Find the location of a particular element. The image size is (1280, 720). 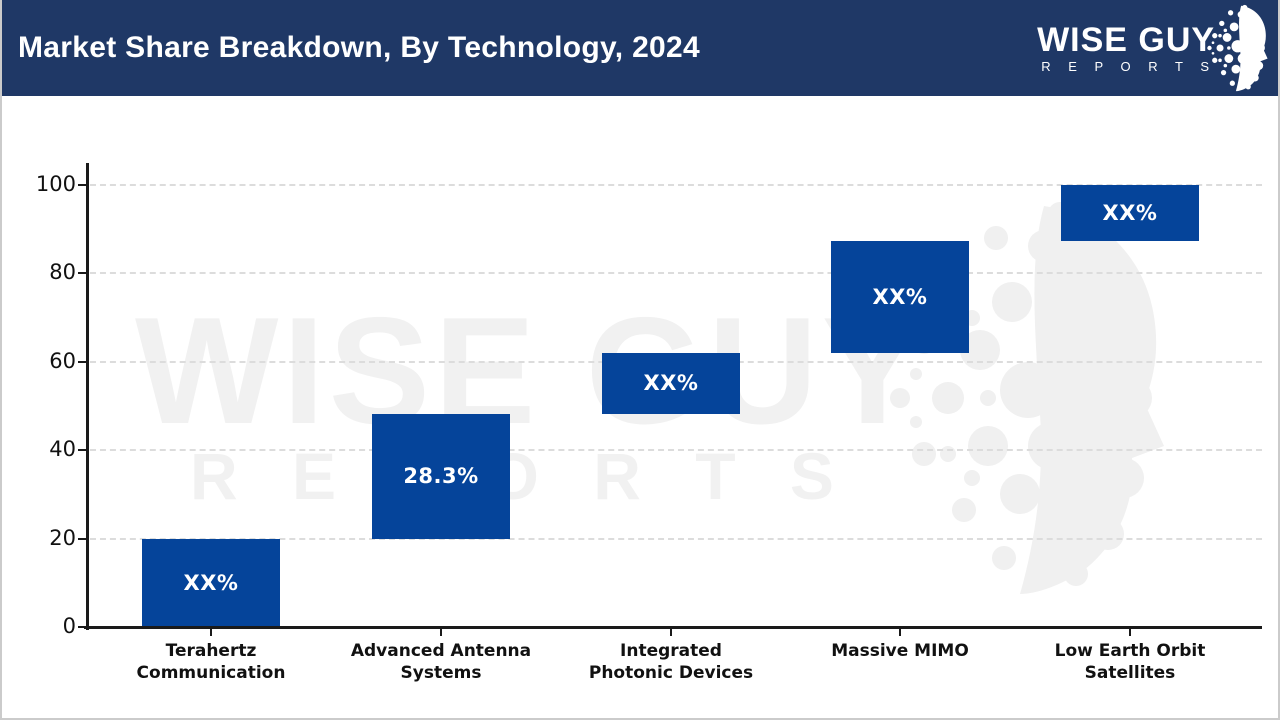

x-category-label-line: Massive MIMO is located at coordinates (900, 651).